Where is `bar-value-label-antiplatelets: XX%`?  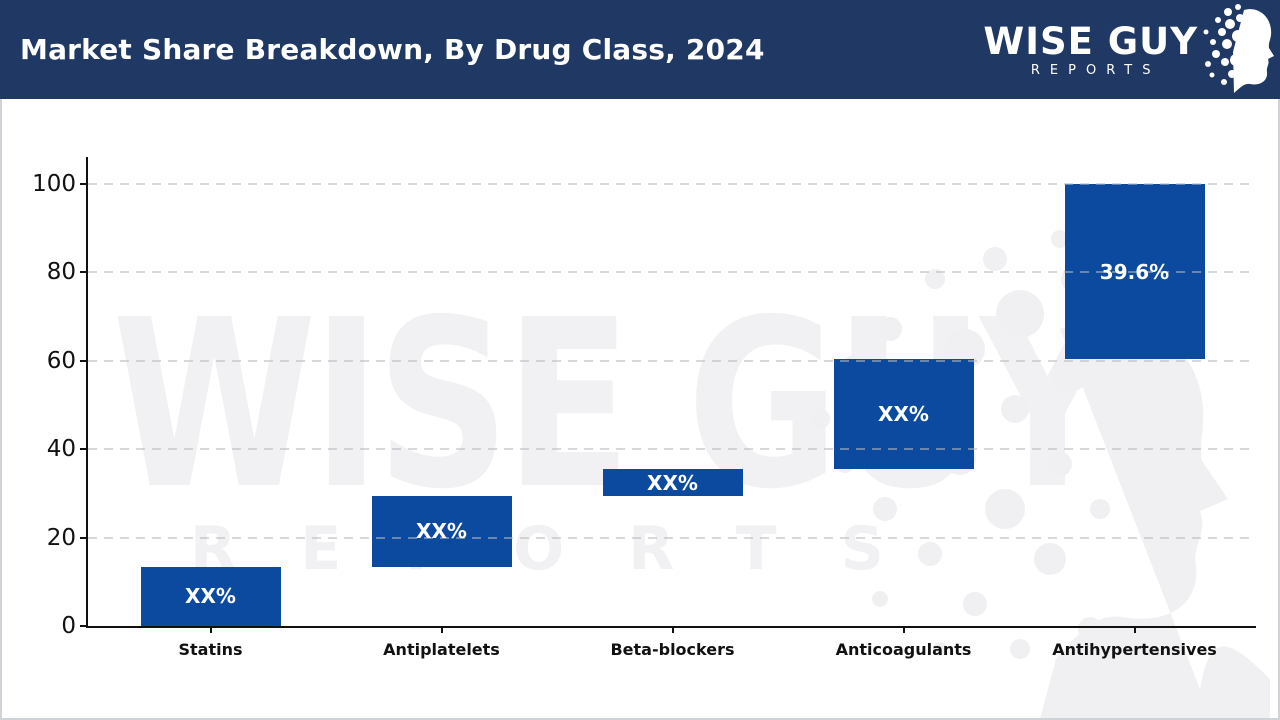
bar-value-label-antiplatelets: XX% is located at coordinates (441, 531).